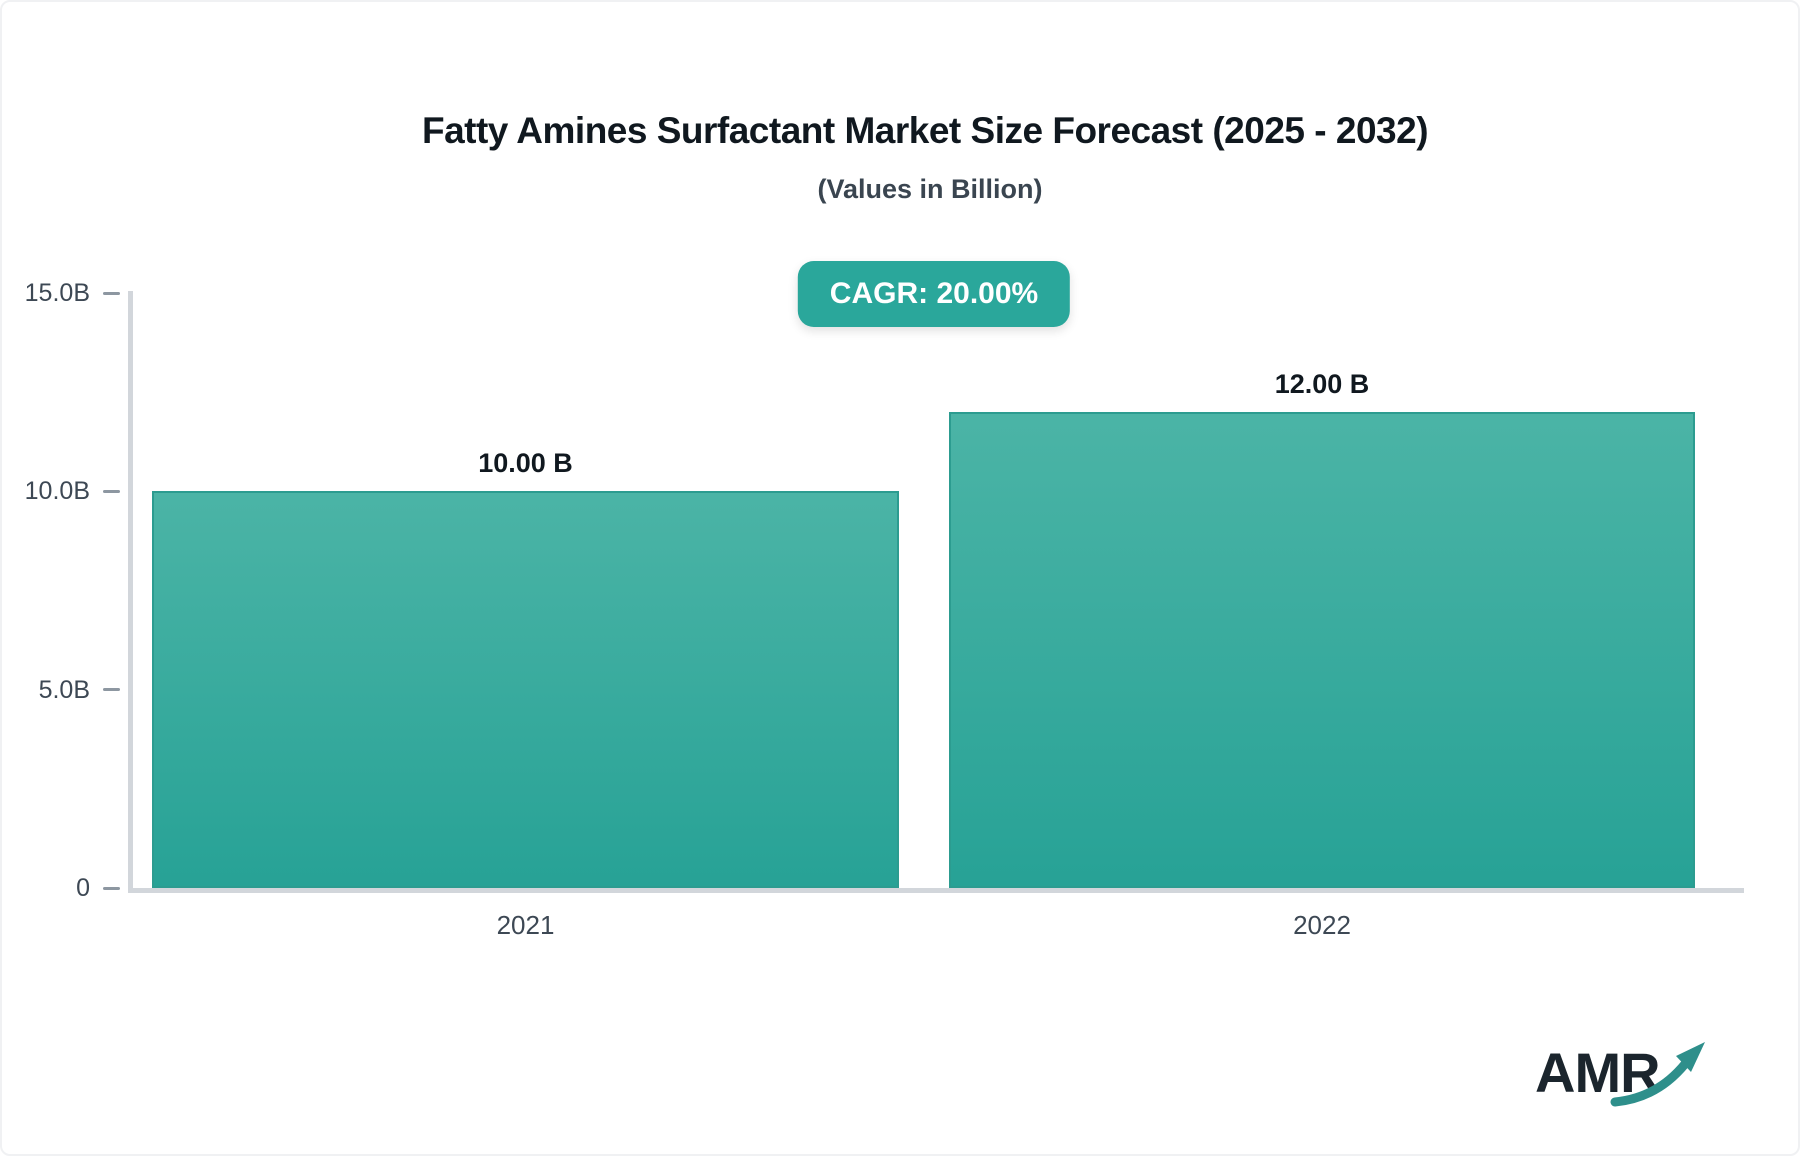  What do you see at coordinates (525, 925) in the screenshot?
I see `x-axis-category-label: 2021` at bounding box center [525, 925].